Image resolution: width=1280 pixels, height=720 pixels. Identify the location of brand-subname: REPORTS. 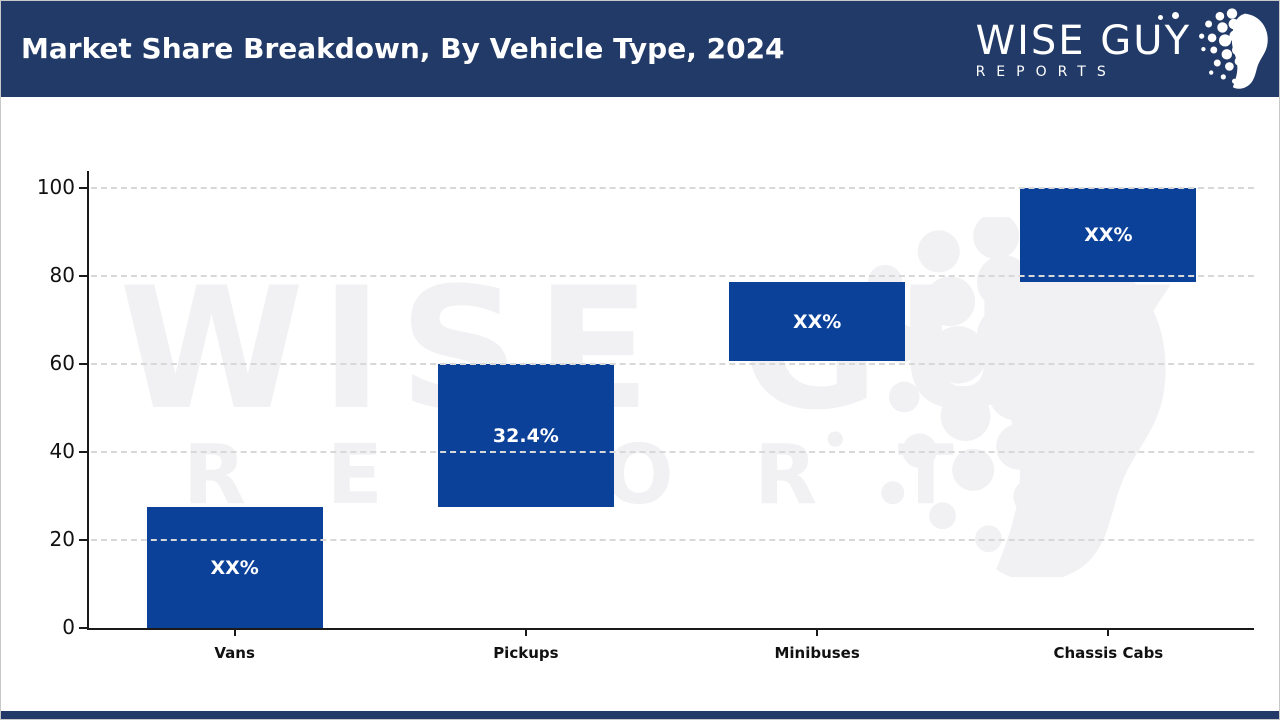
(1046, 72).